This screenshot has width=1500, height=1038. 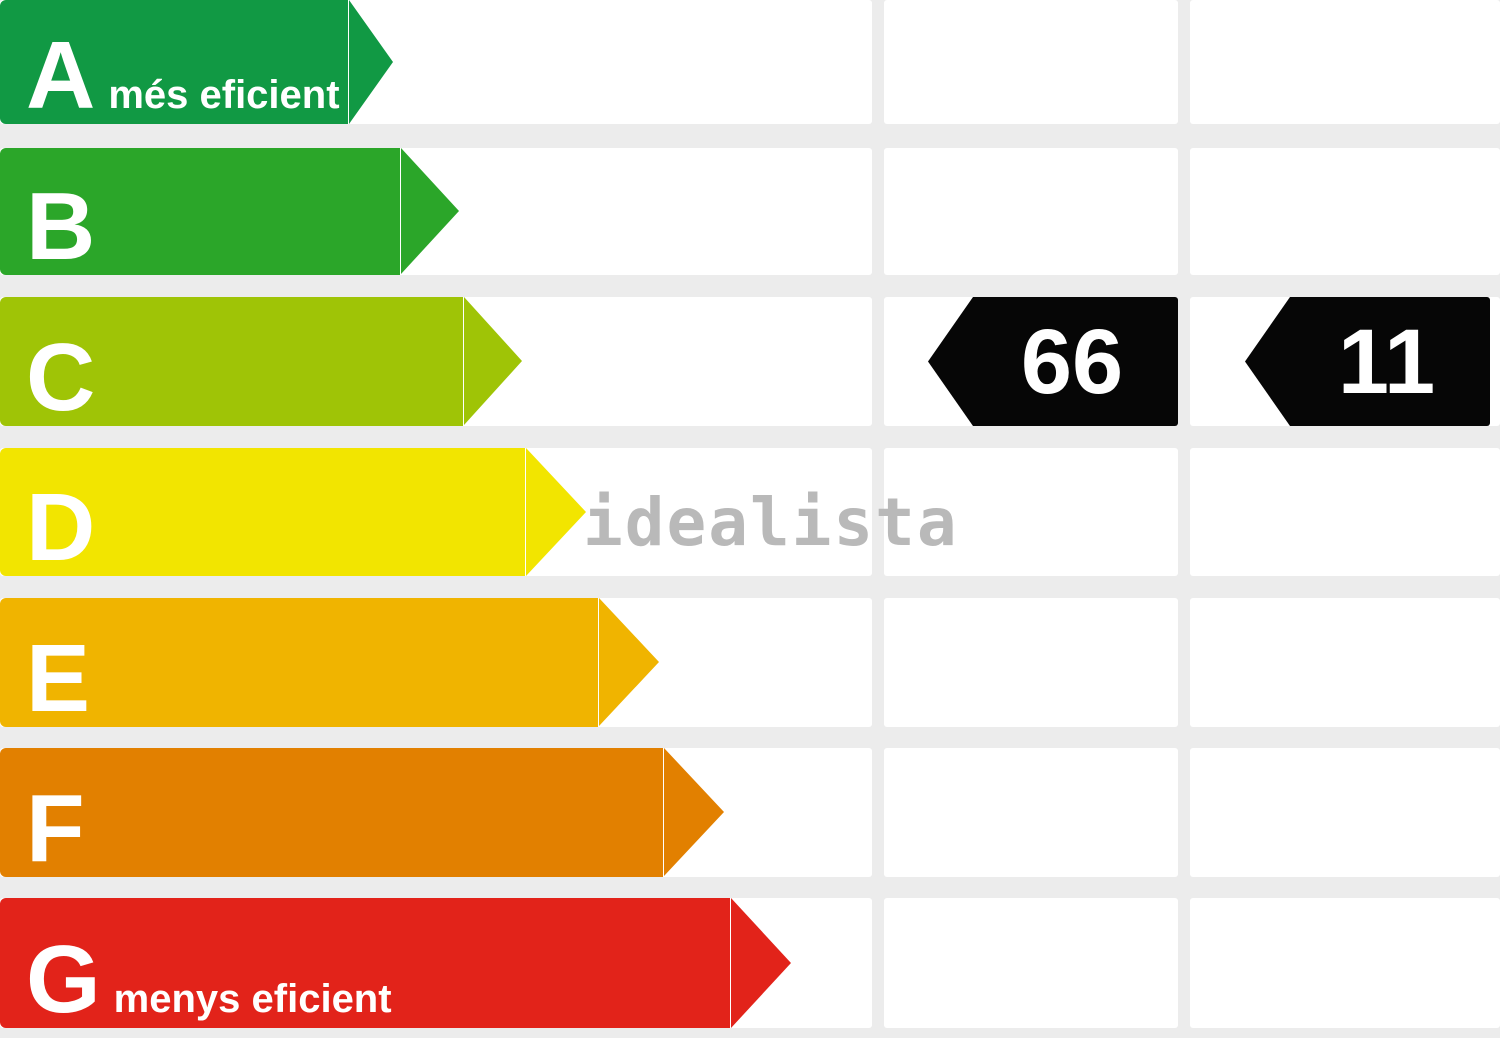 I want to click on rating-row-c: C 66 11, so click(x=750, y=361).